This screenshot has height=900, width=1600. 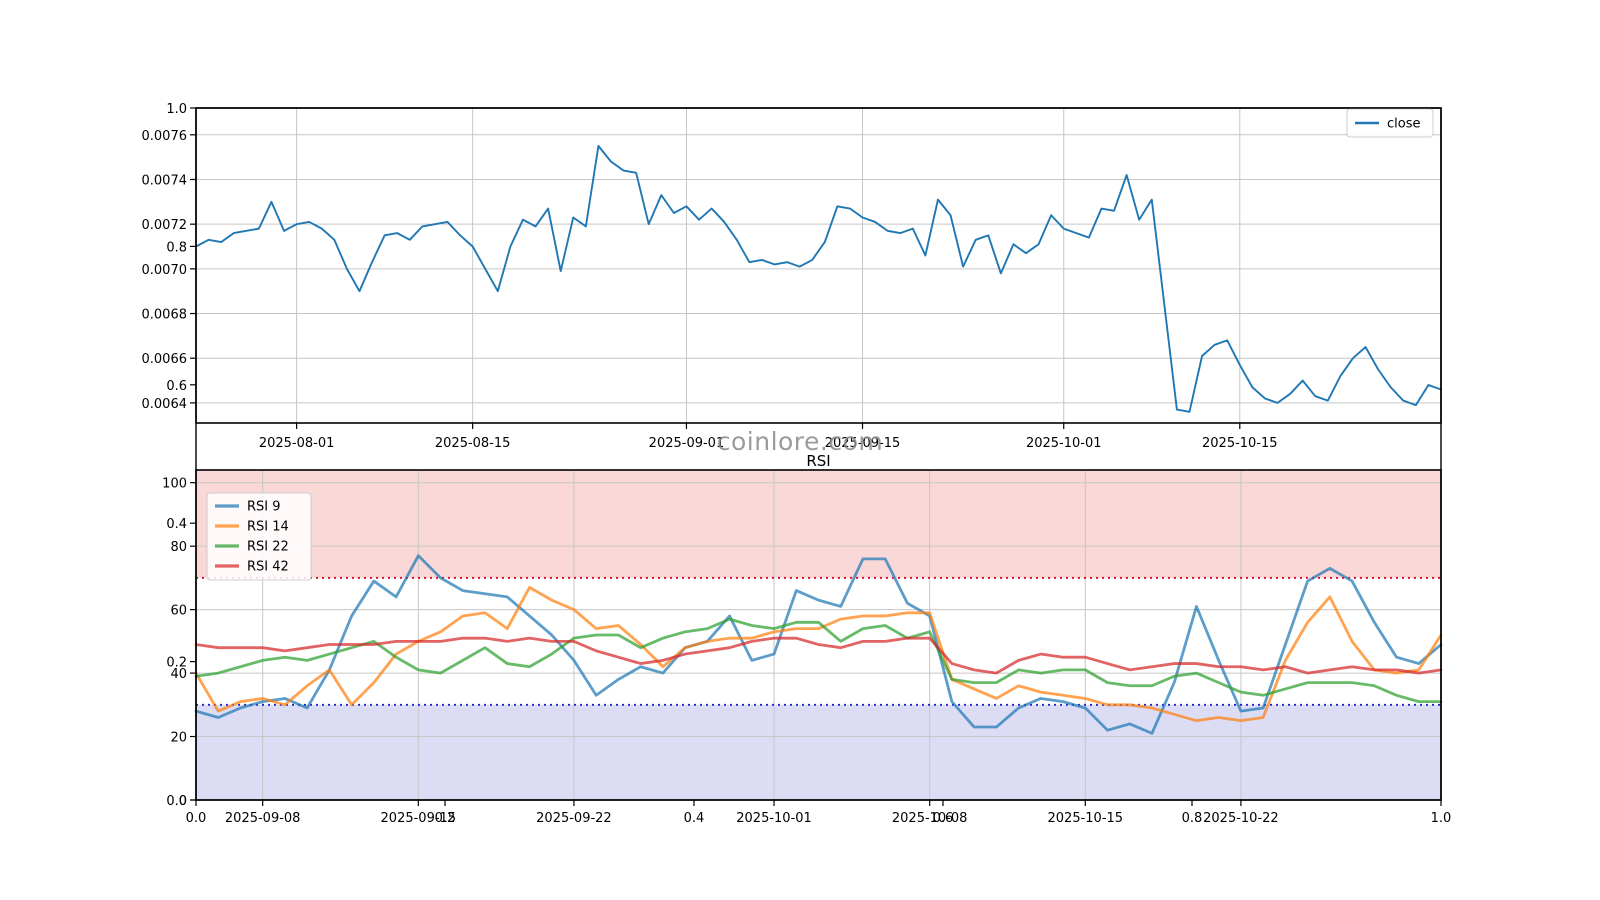 I want to click on overlay-y-tick-label: 0.0, so click(x=176, y=801).